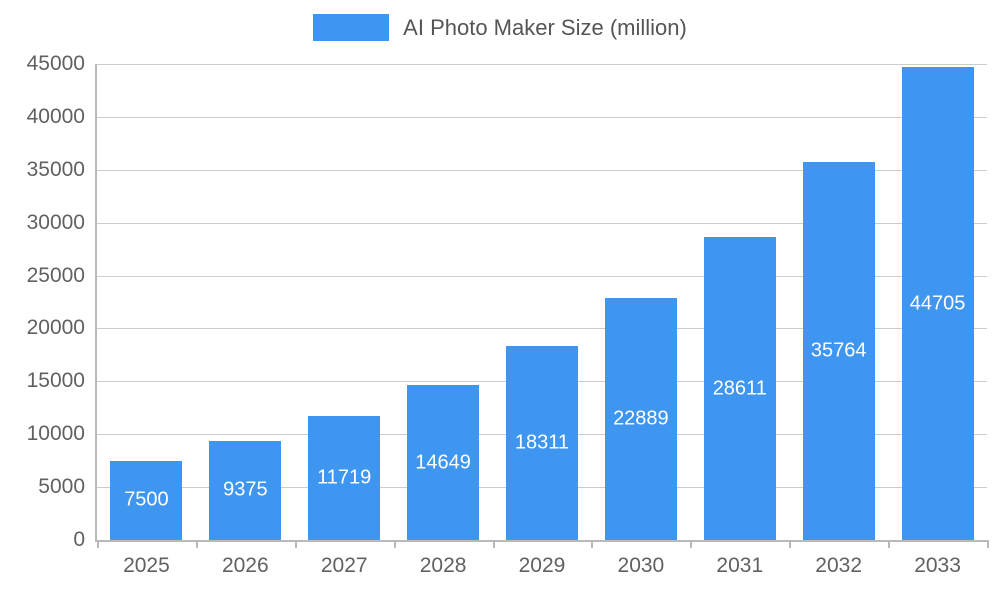  I want to click on bar: 7500, so click(146, 500).